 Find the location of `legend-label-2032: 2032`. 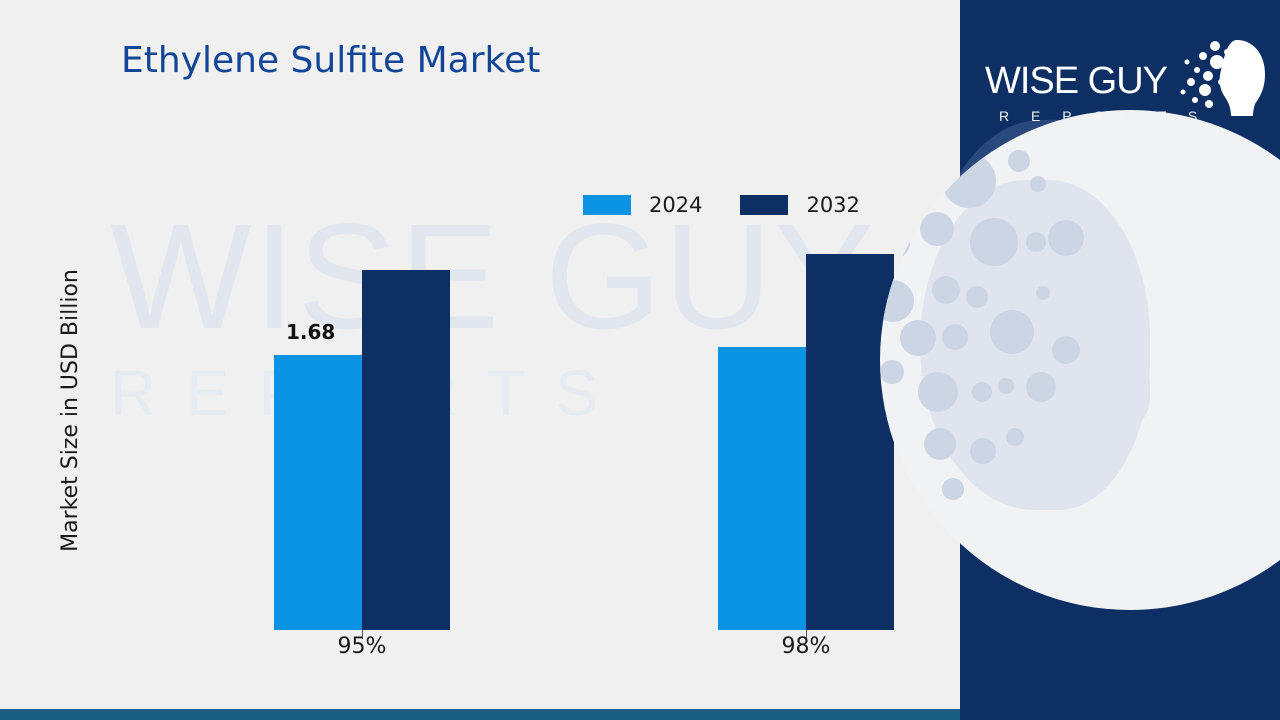

legend-label-2032: 2032 is located at coordinates (833, 205).